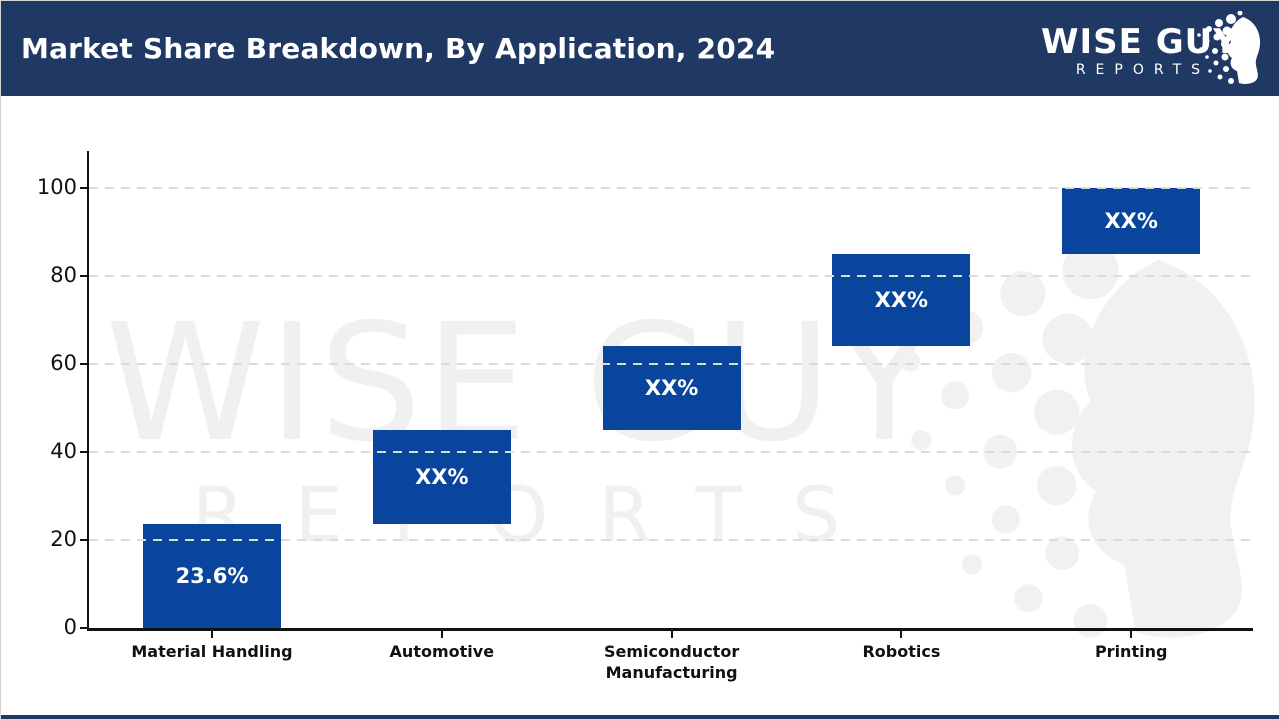 This screenshot has height=720, width=1280. Describe the element at coordinates (63, 363) in the screenshot. I see `y-axis-tick-label: 60` at that location.